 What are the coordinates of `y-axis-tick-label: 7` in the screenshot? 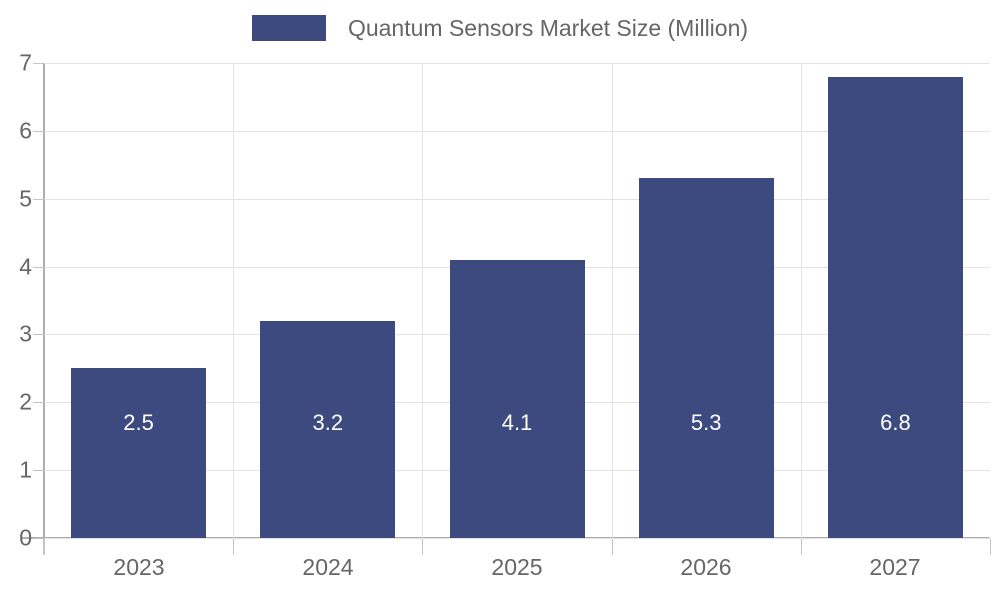 It's located at (25, 62).